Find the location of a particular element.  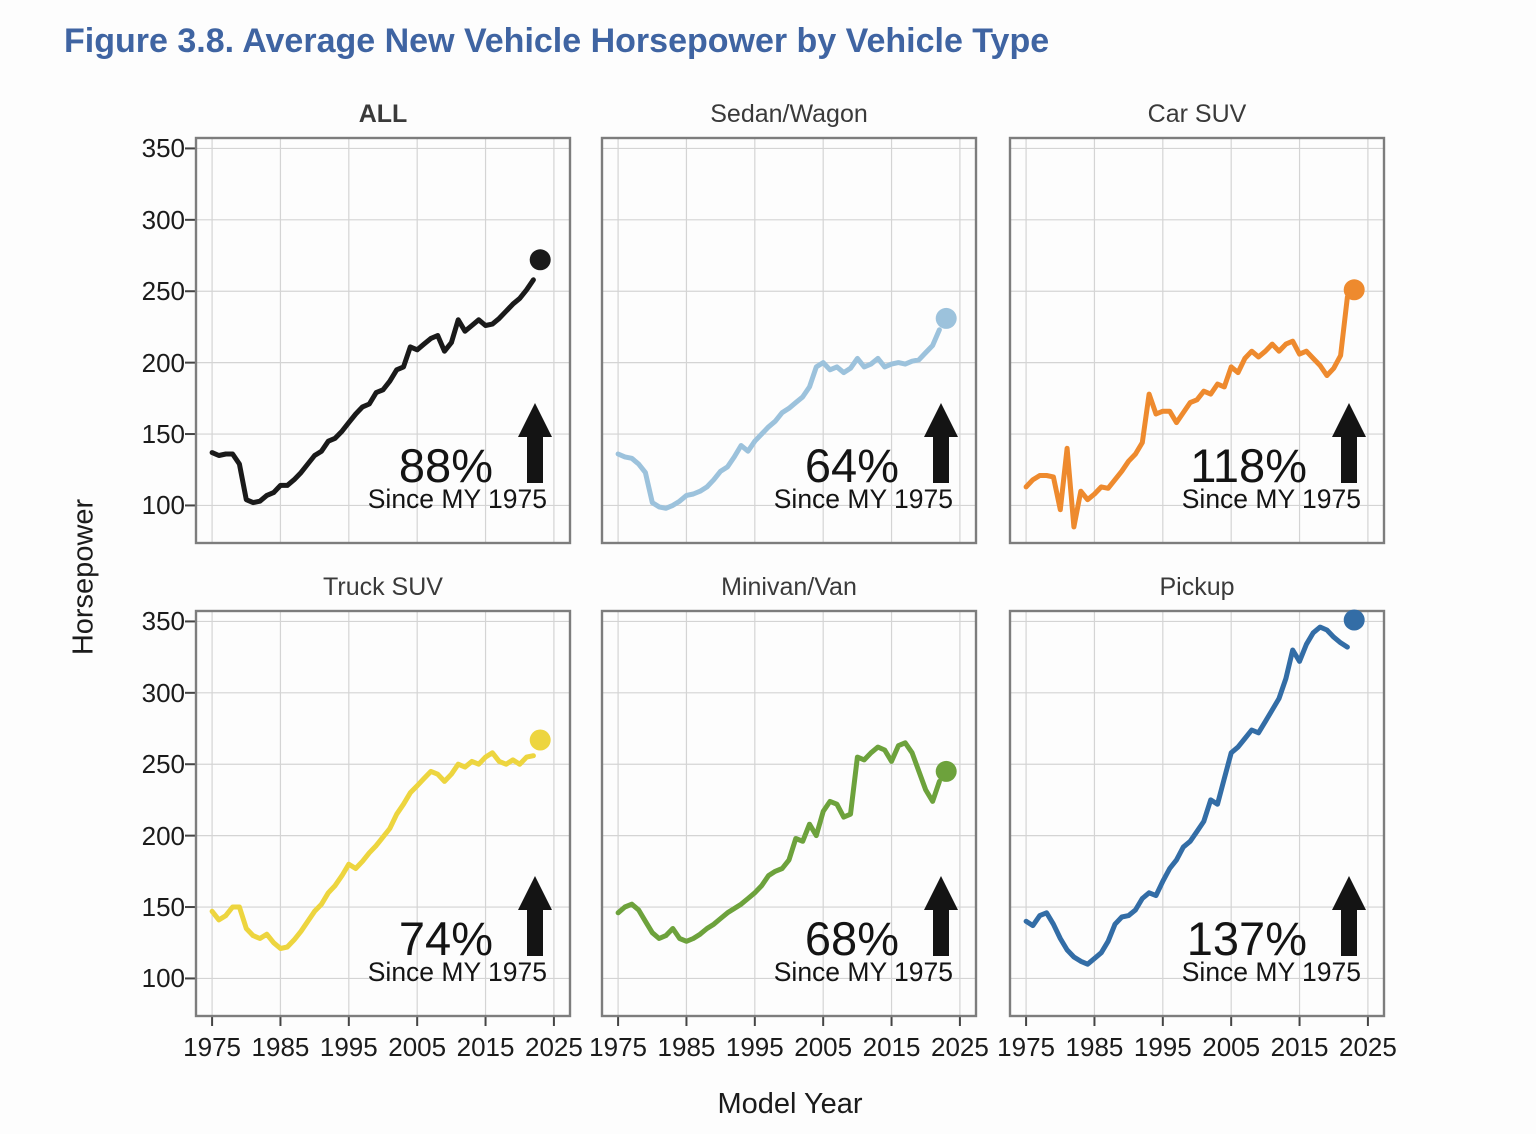

x-axis-title: Model Year is located at coordinates (790, 1104).